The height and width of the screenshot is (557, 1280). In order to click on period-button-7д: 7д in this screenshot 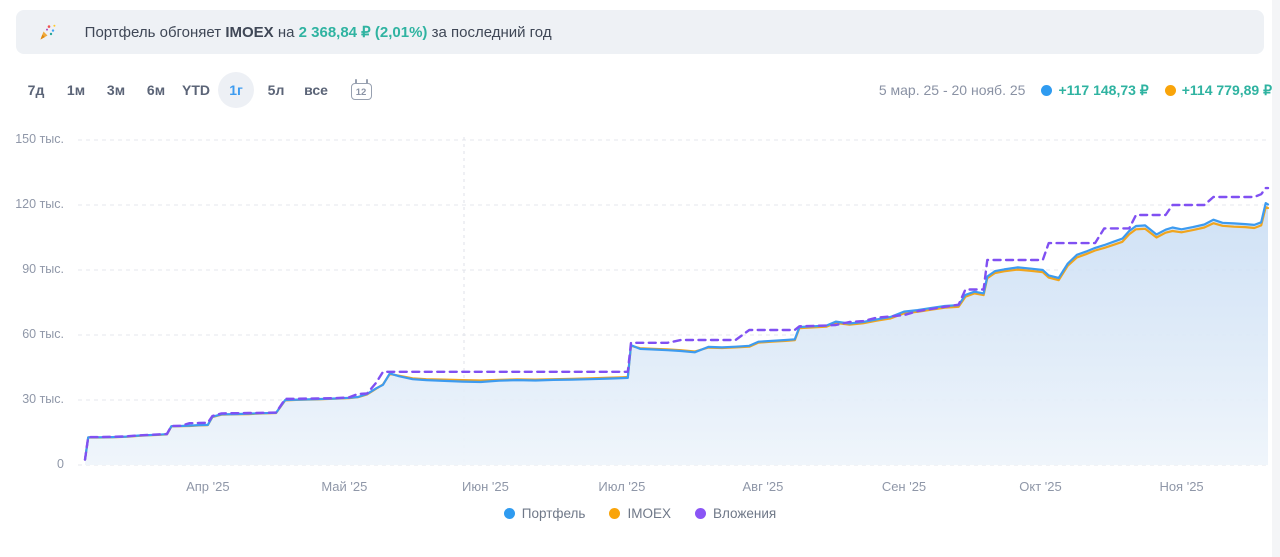, I will do `click(36, 90)`.